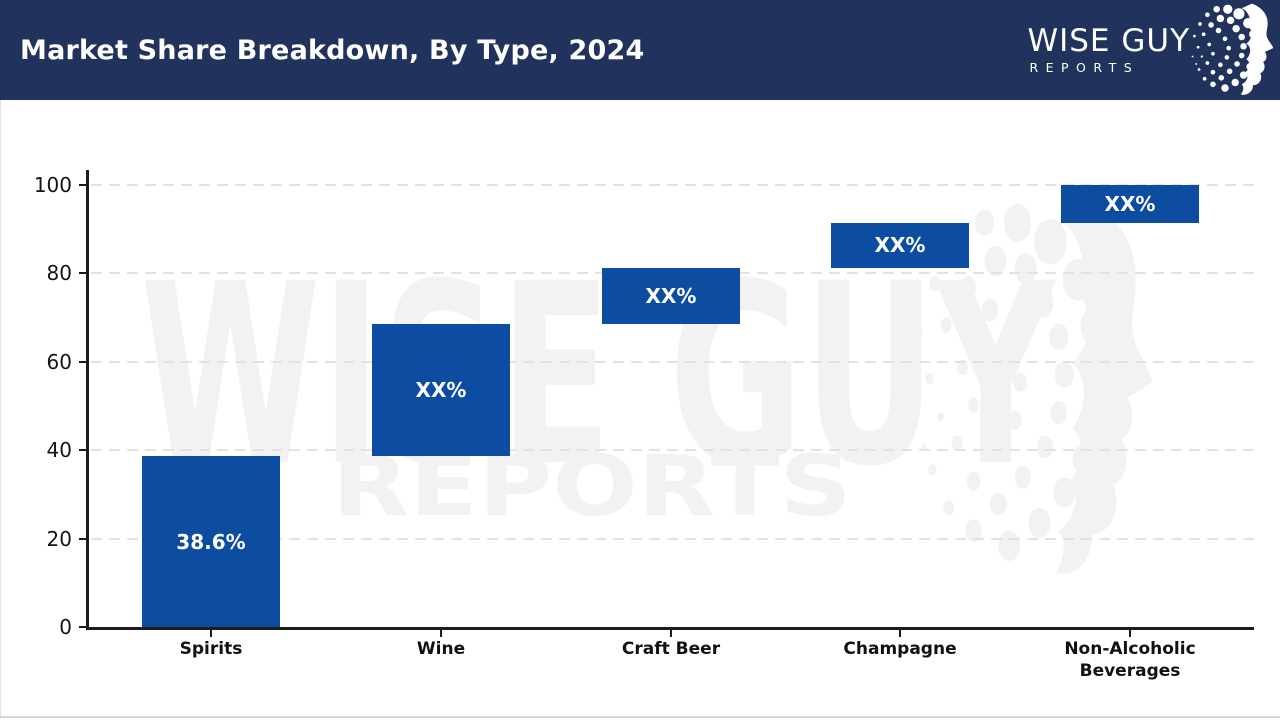 The image size is (1280, 720). Describe the element at coordinates (441, 649) in the screenshot. I see `x-axis-label-wine: Wine` at that location.